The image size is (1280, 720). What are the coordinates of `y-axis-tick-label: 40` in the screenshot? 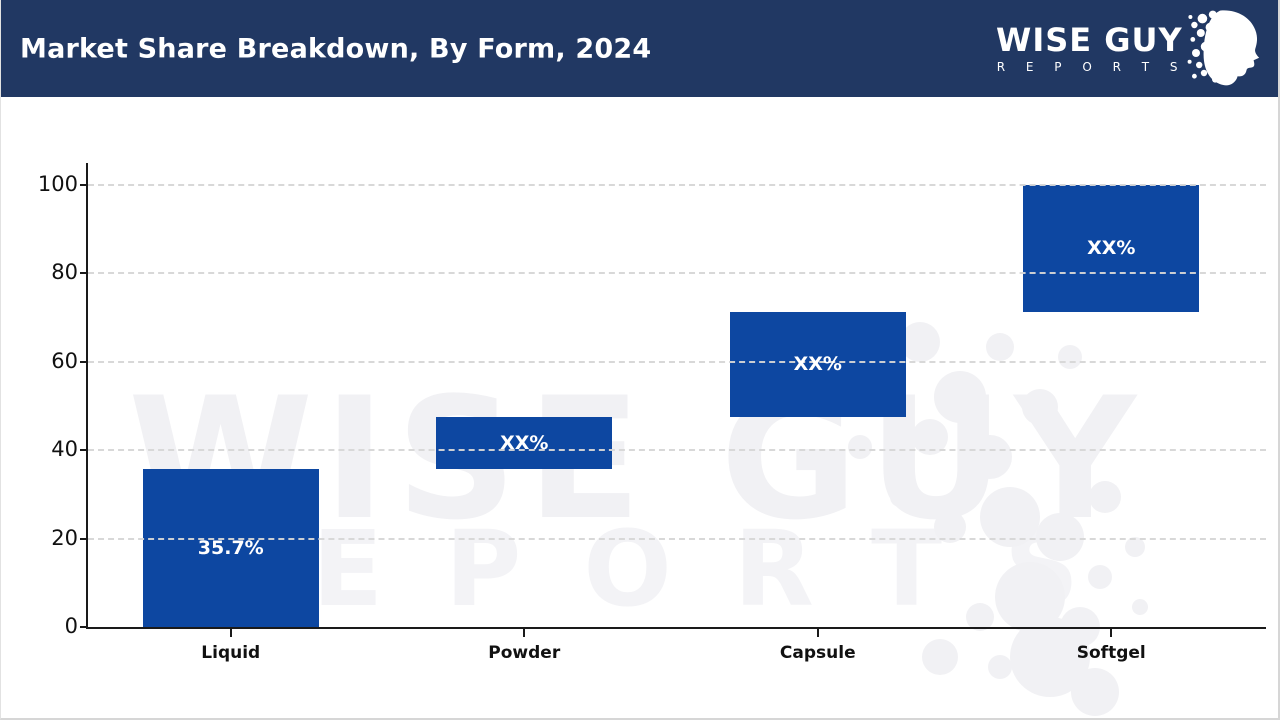 It's located at (64, 449).